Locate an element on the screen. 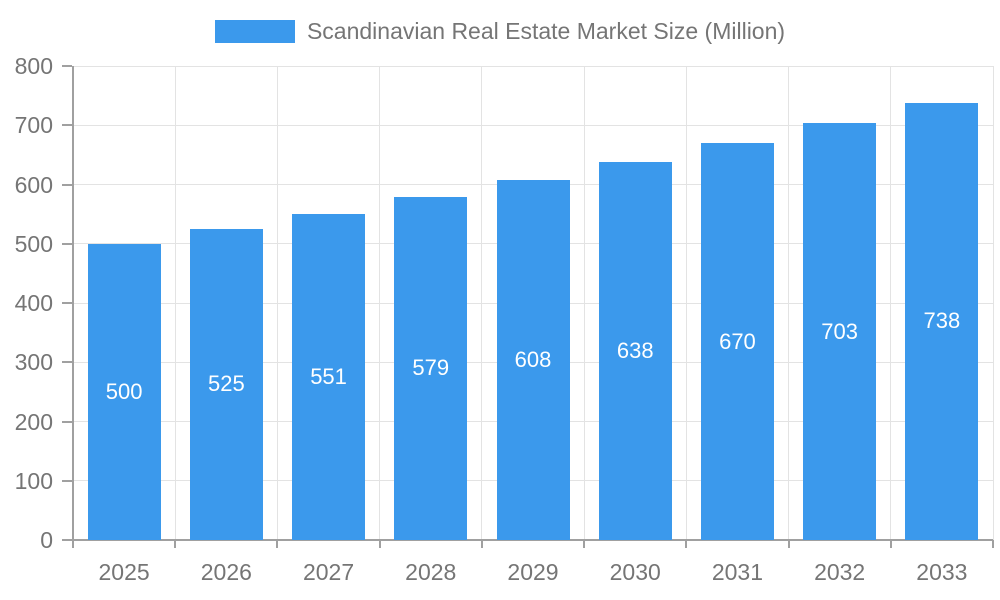 The width and height of the screenshot is (1000, 600). bar-value-label: 579 is located at coordinates (431, 368).